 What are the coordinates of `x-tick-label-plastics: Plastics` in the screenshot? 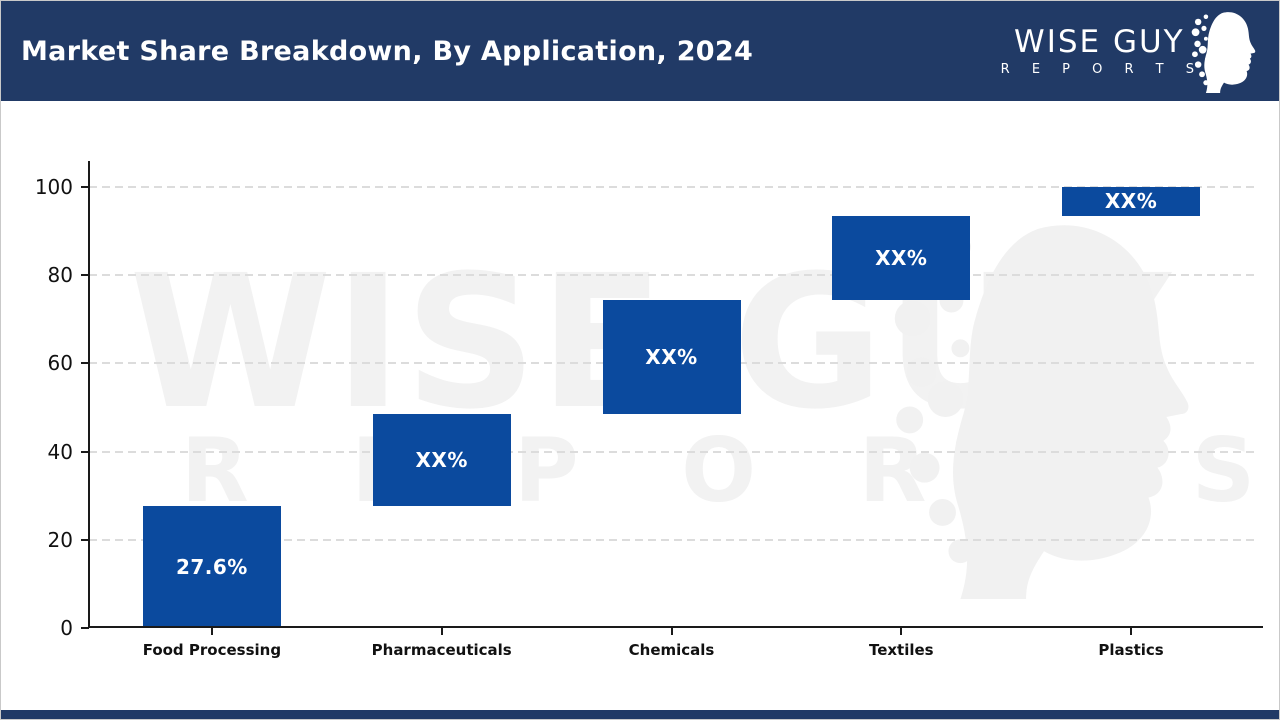 It's located at (1131, 650).